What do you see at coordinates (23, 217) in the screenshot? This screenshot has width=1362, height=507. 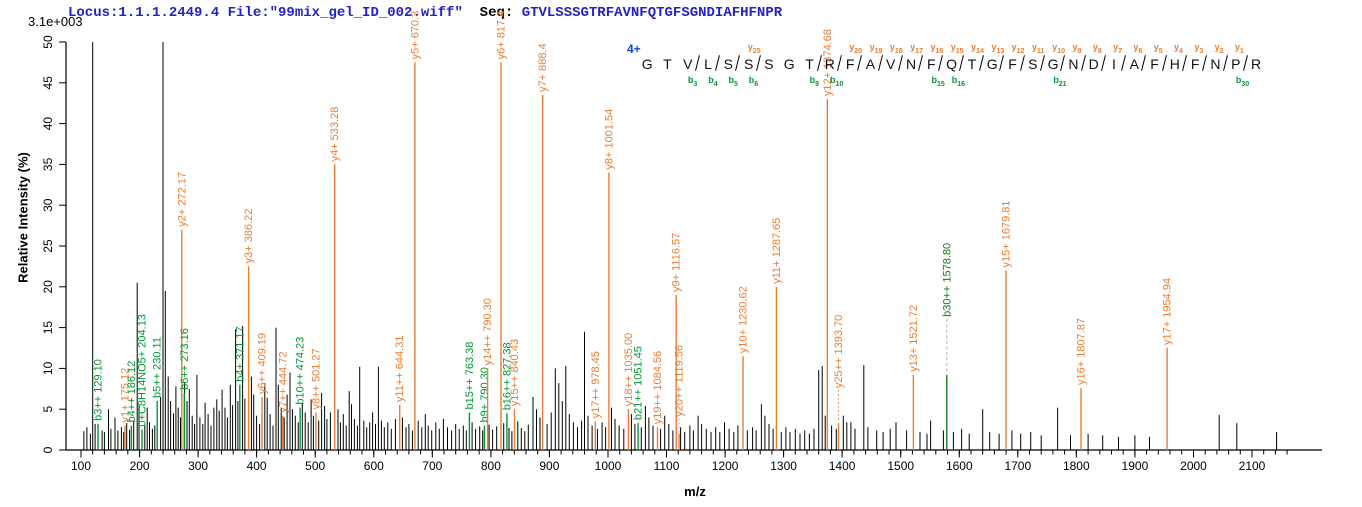 I see `y-axis-title: Relative Intensity (%)` at bounding box center [23, 217].